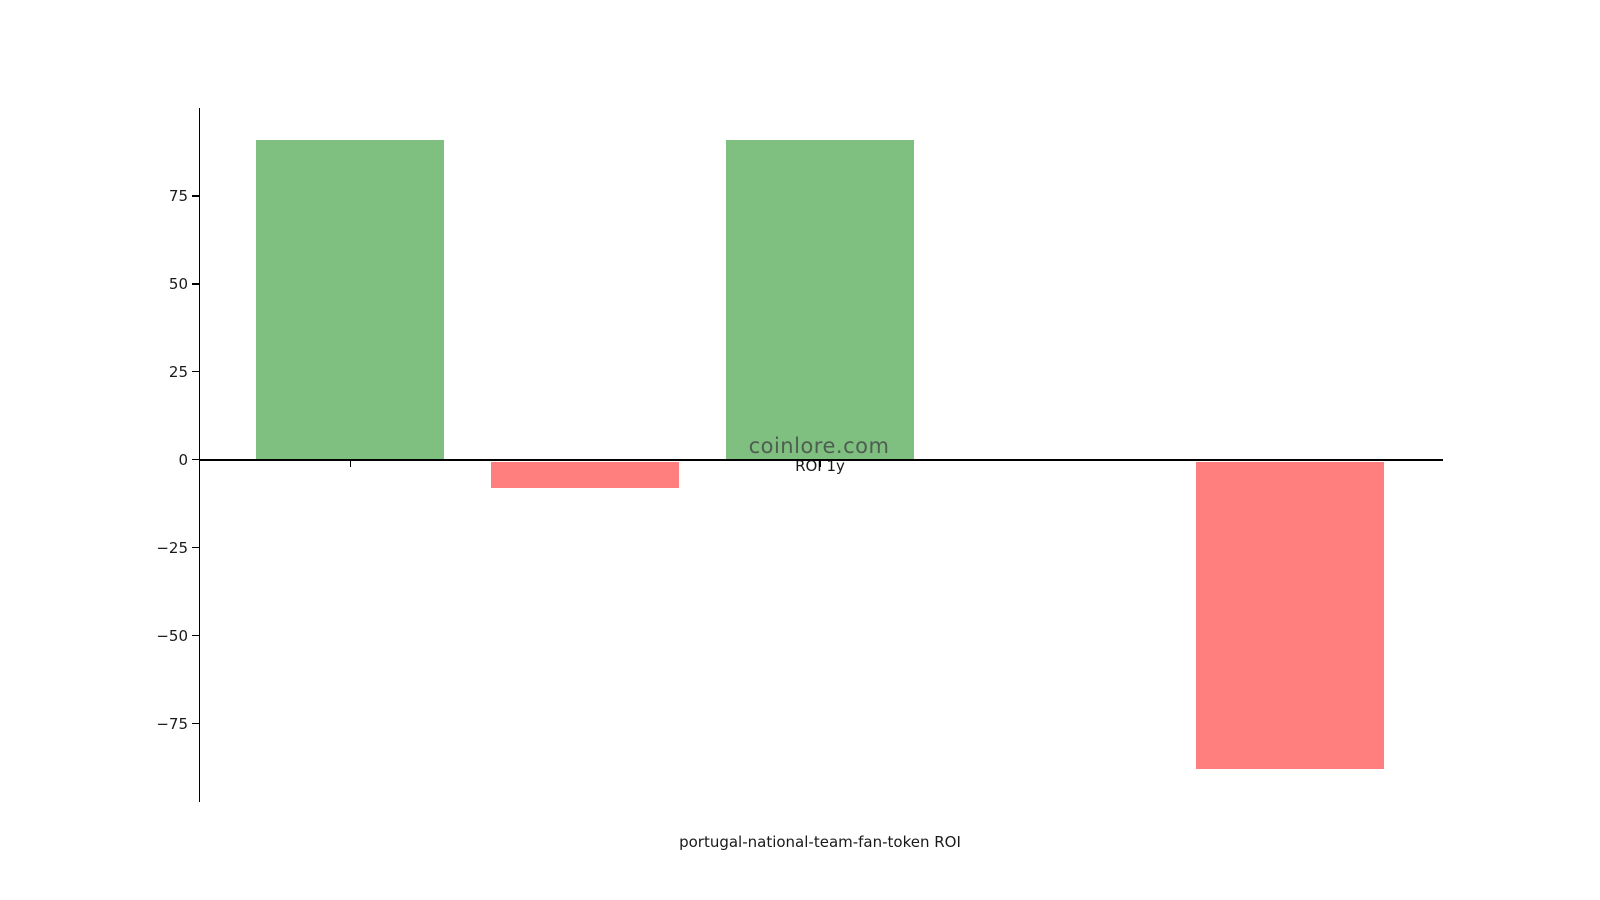  What do you see at coordinates (172, 723) in the screenshot?
I see `y-tick-label--75: −75` at bounding box center [172, 723].